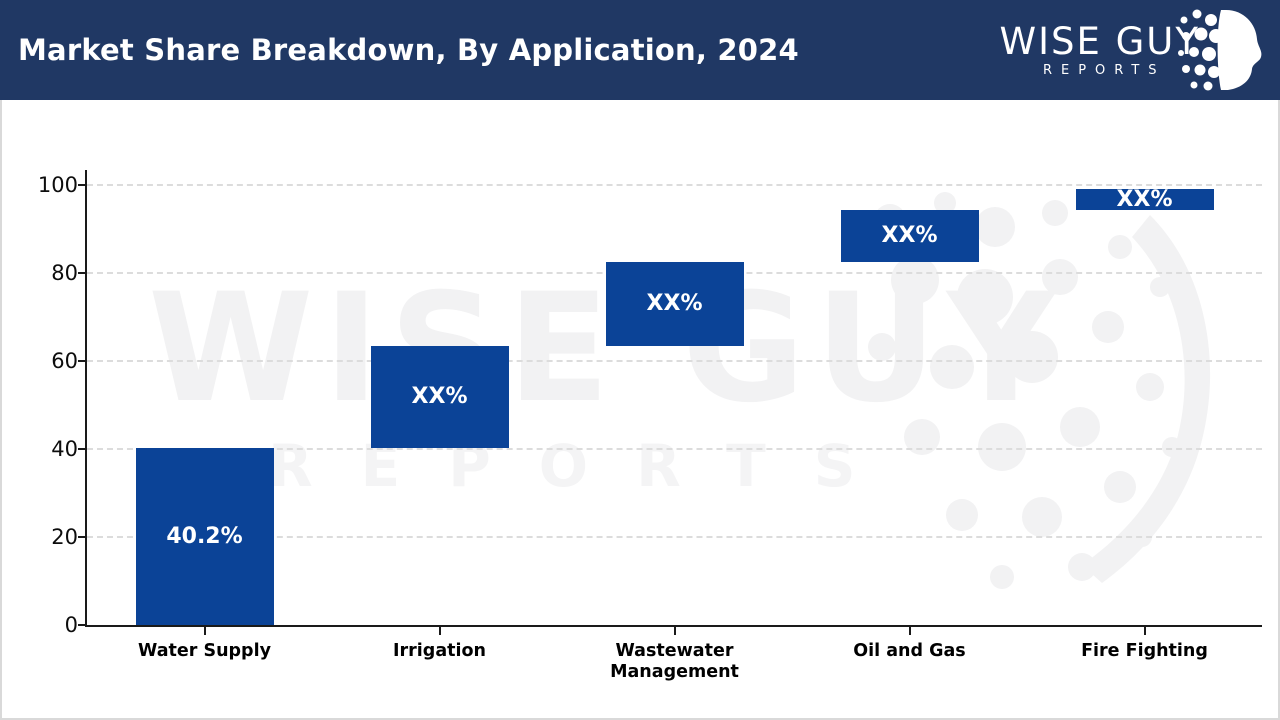 The width and height of the screenshot is (1280, 720). What do you see at coordinates (64, 449) in the screenshot?
I see `y-tick-label: 40` at bounding box center [64, 449].